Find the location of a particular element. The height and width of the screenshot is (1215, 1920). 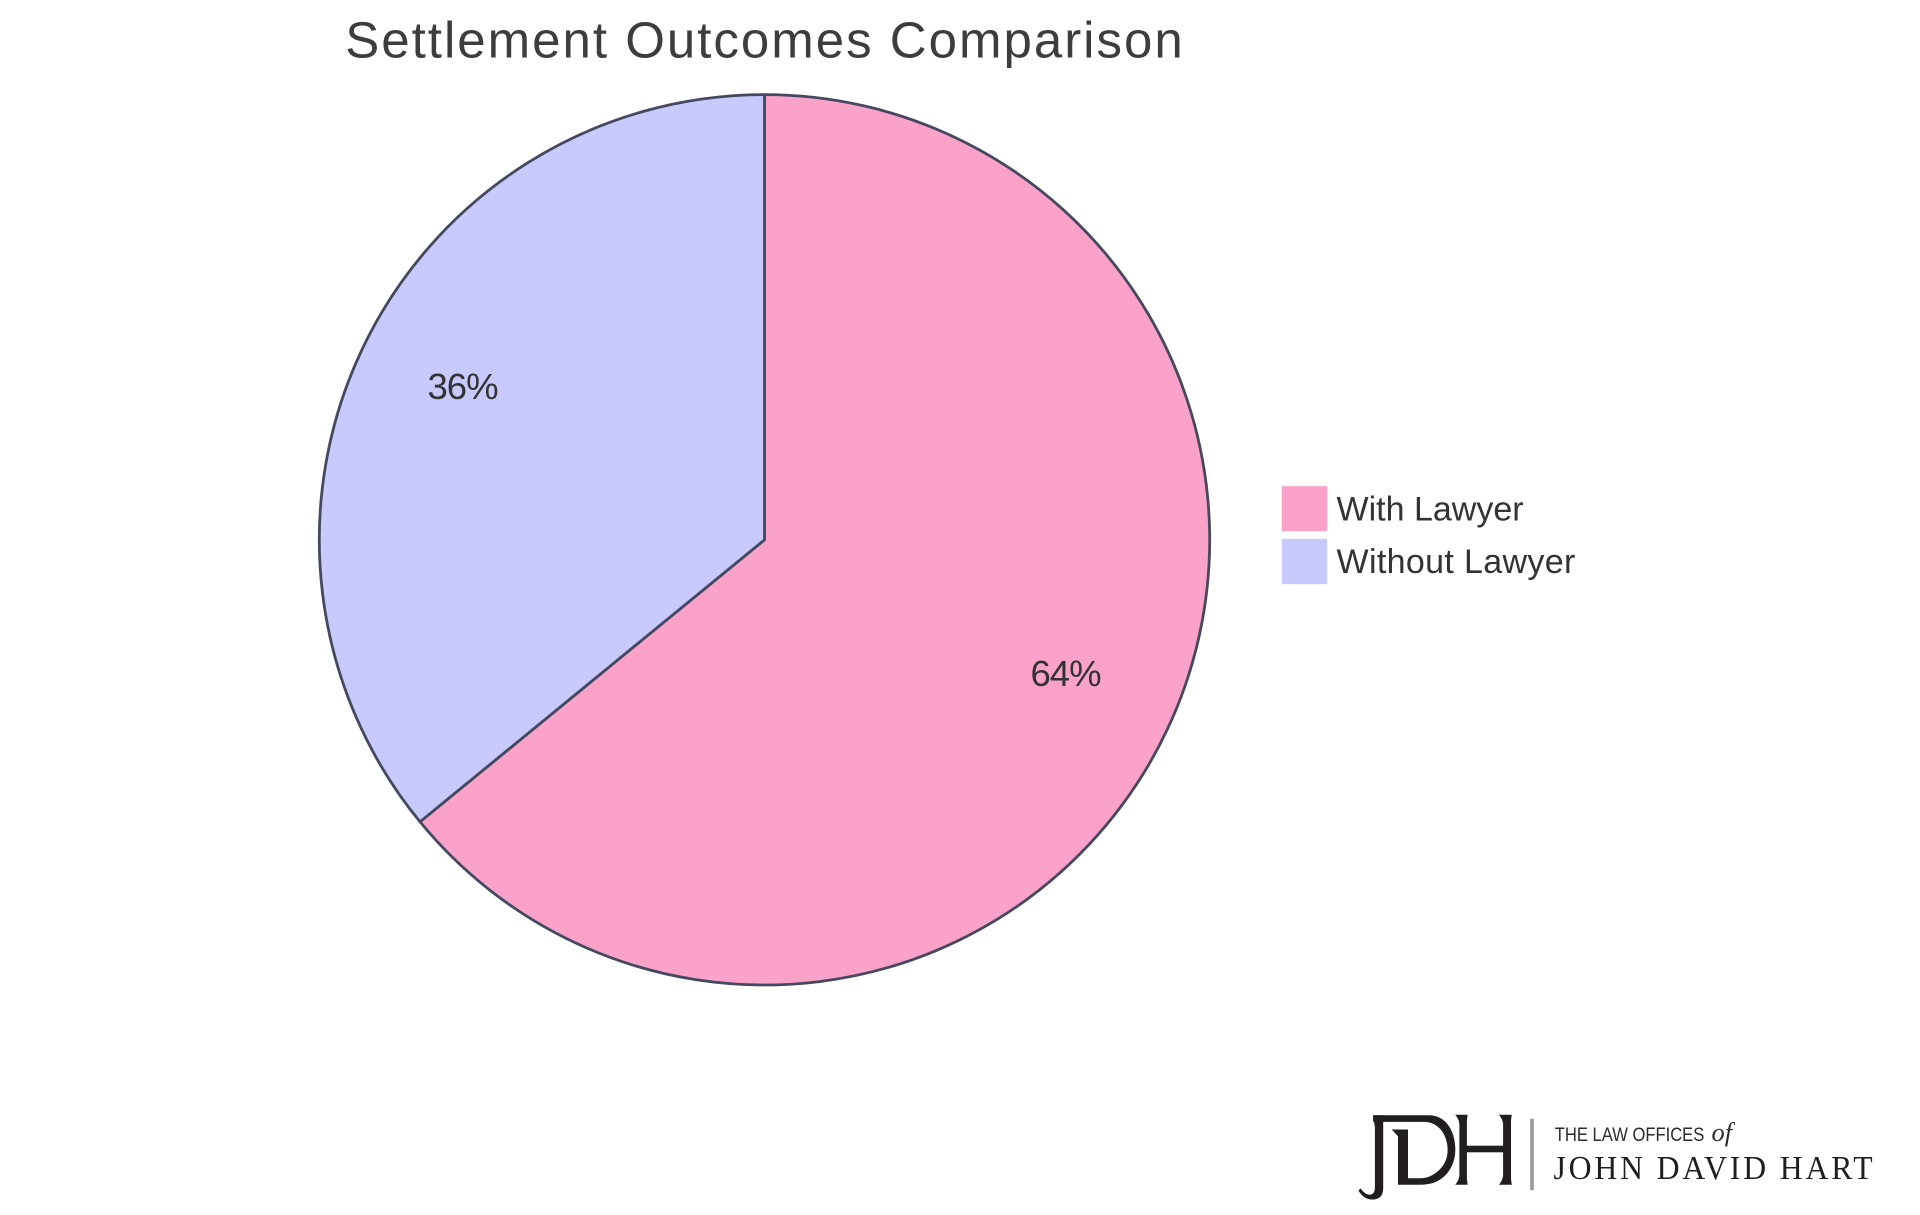

svg-text: With Lawyer is located at coordinates (1430, 510).